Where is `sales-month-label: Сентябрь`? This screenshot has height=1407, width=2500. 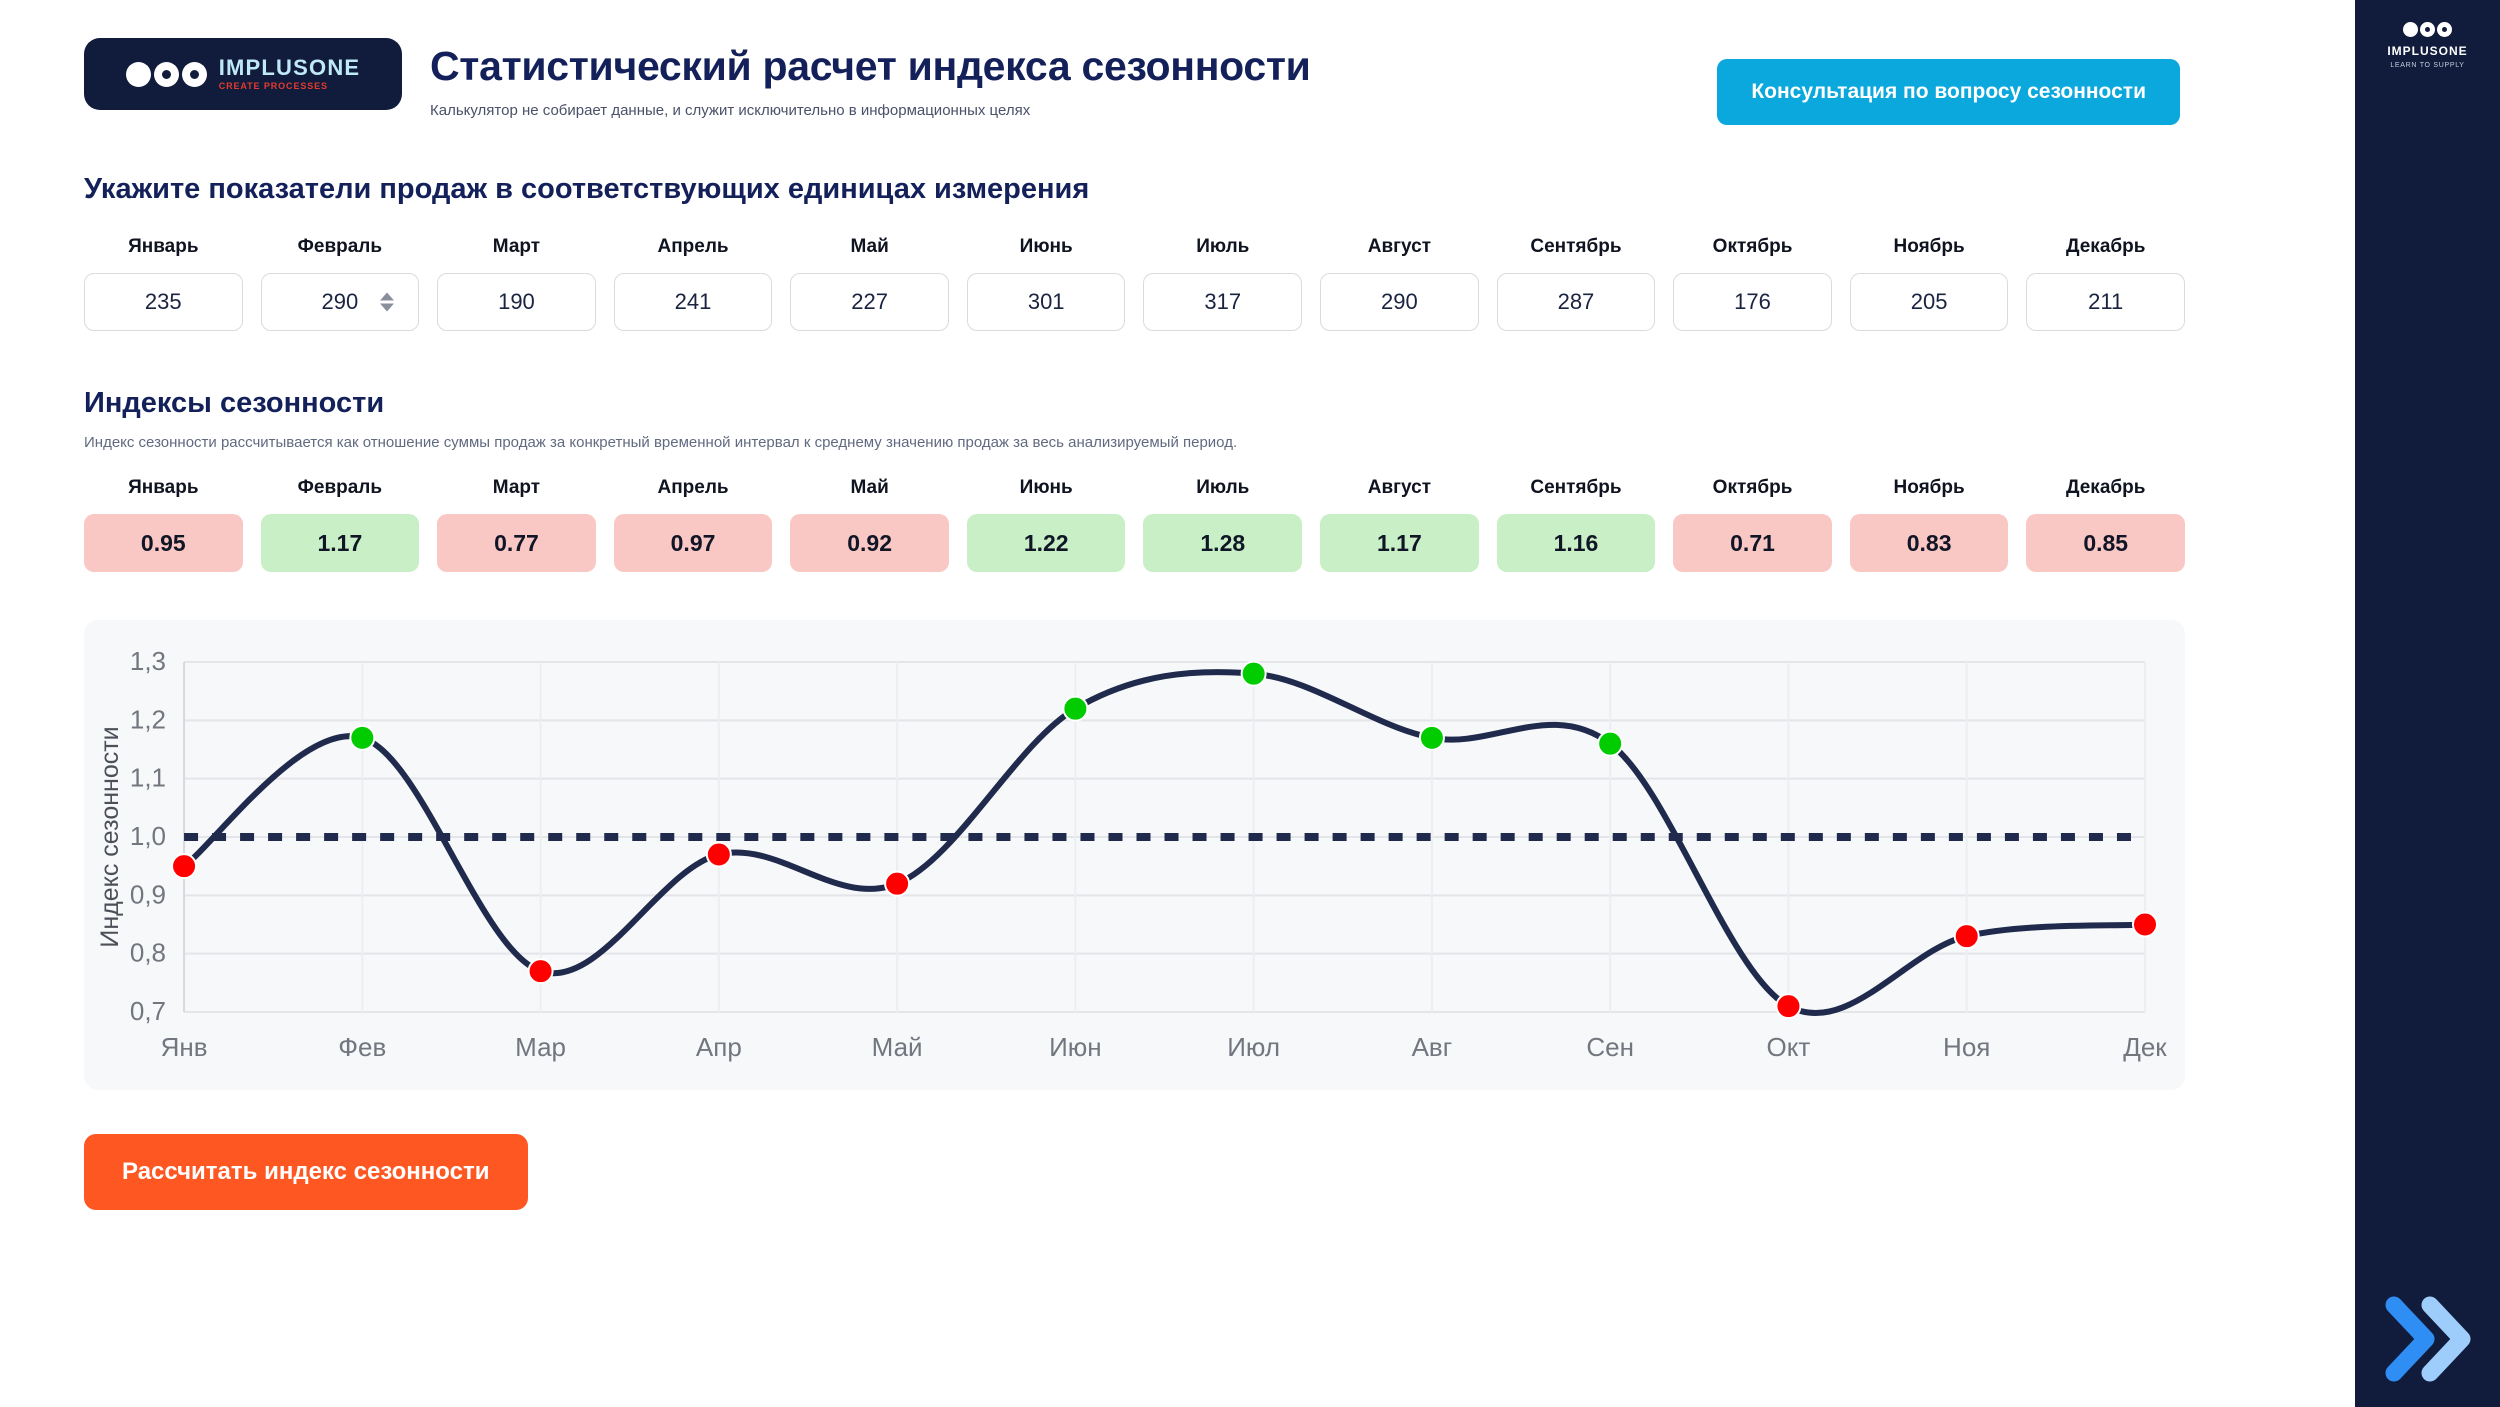
sales-month-label: Сентябрь is located at coordinates (1576, 246).